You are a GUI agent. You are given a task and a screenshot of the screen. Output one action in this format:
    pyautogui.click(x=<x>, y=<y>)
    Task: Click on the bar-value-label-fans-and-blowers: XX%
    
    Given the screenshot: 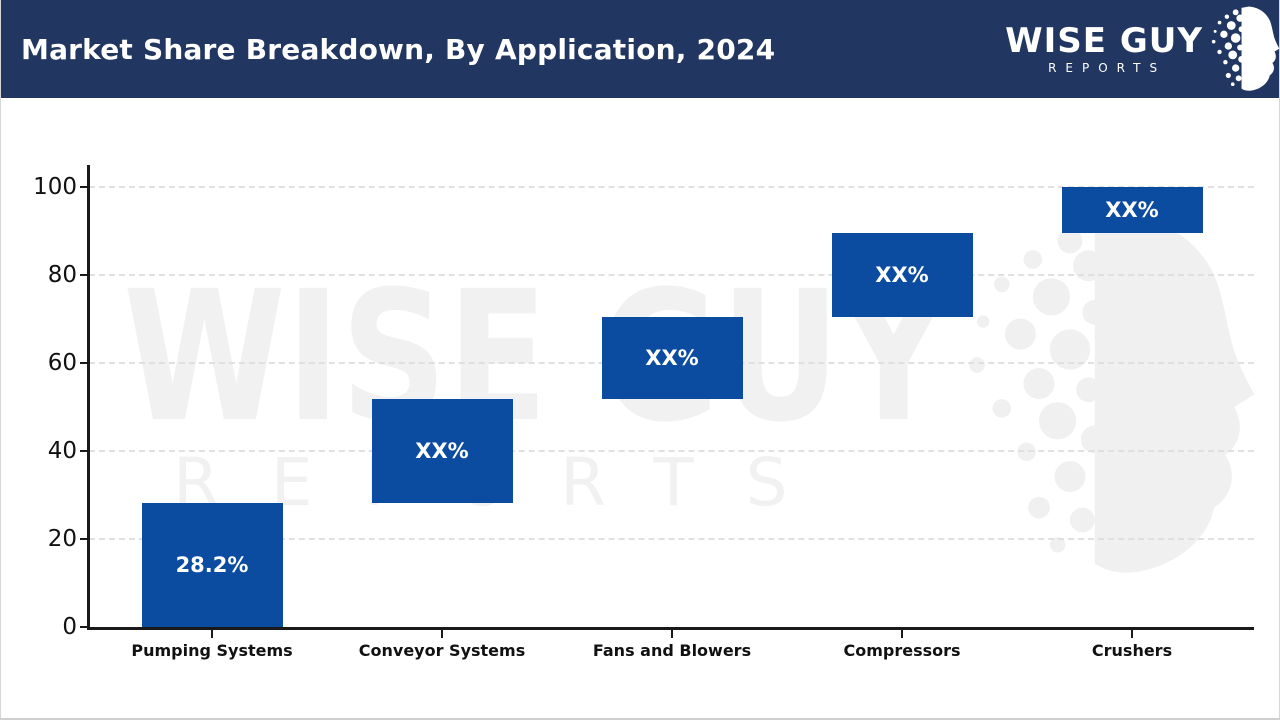 What is the action you would take?
    pyautogui.click(x=672, y=357)
    